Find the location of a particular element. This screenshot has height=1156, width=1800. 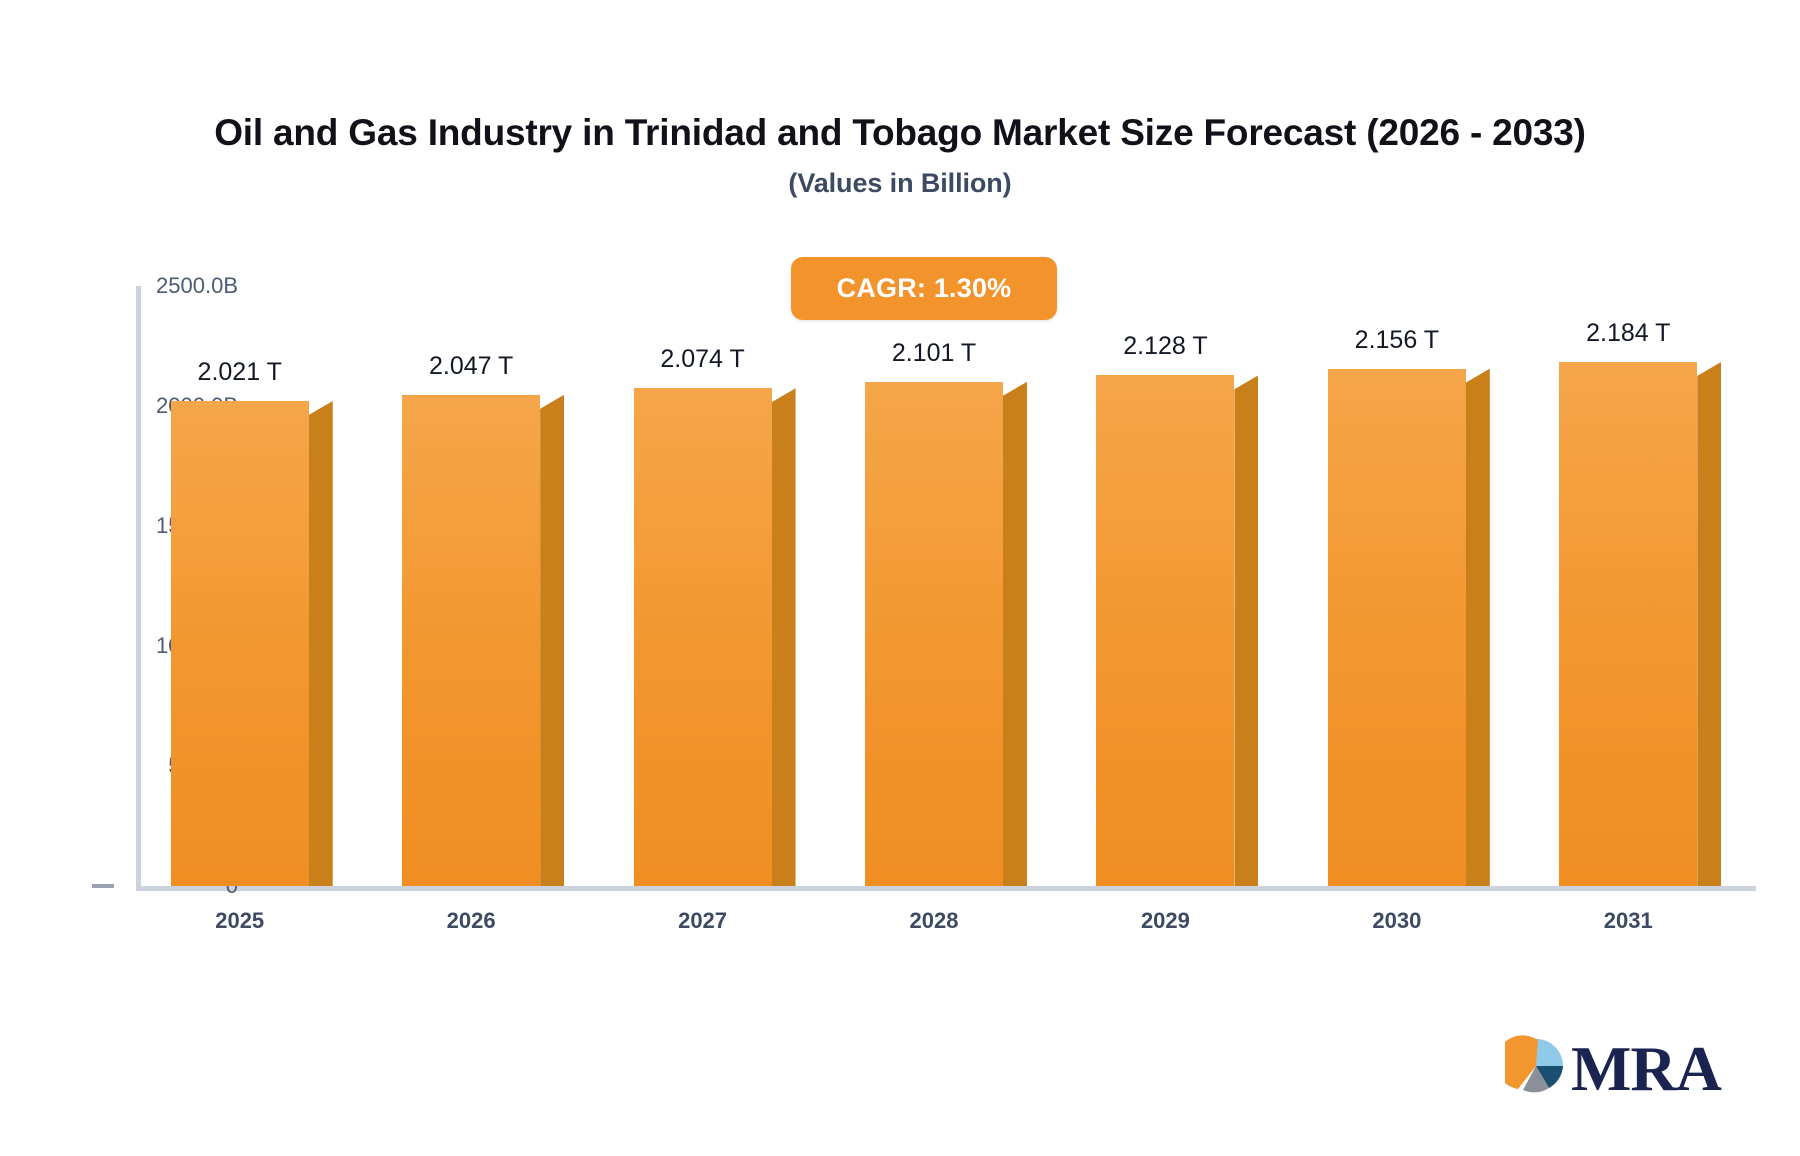

bar: 2.047 T is located at coordinates (483, 610).